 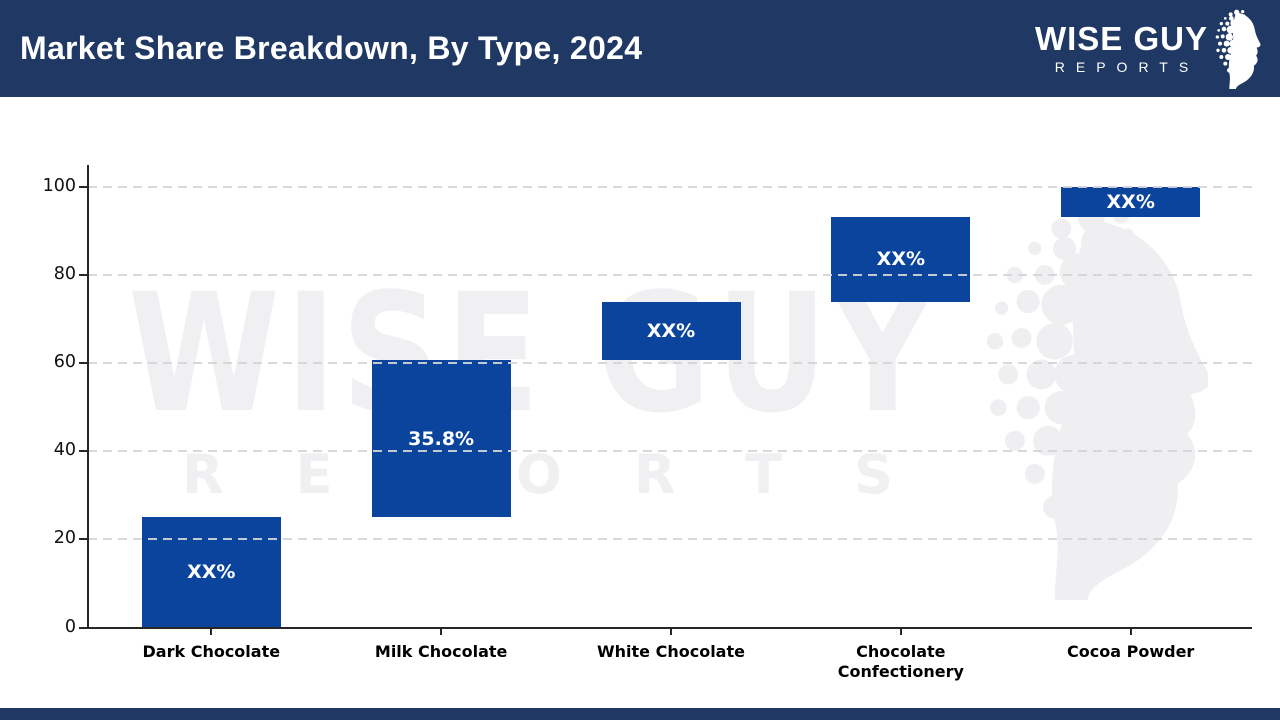 What do you see at coordinates (64, 274) in the screenshot?
I see `y-tick-label: 80` at bounding box center [64, 274].